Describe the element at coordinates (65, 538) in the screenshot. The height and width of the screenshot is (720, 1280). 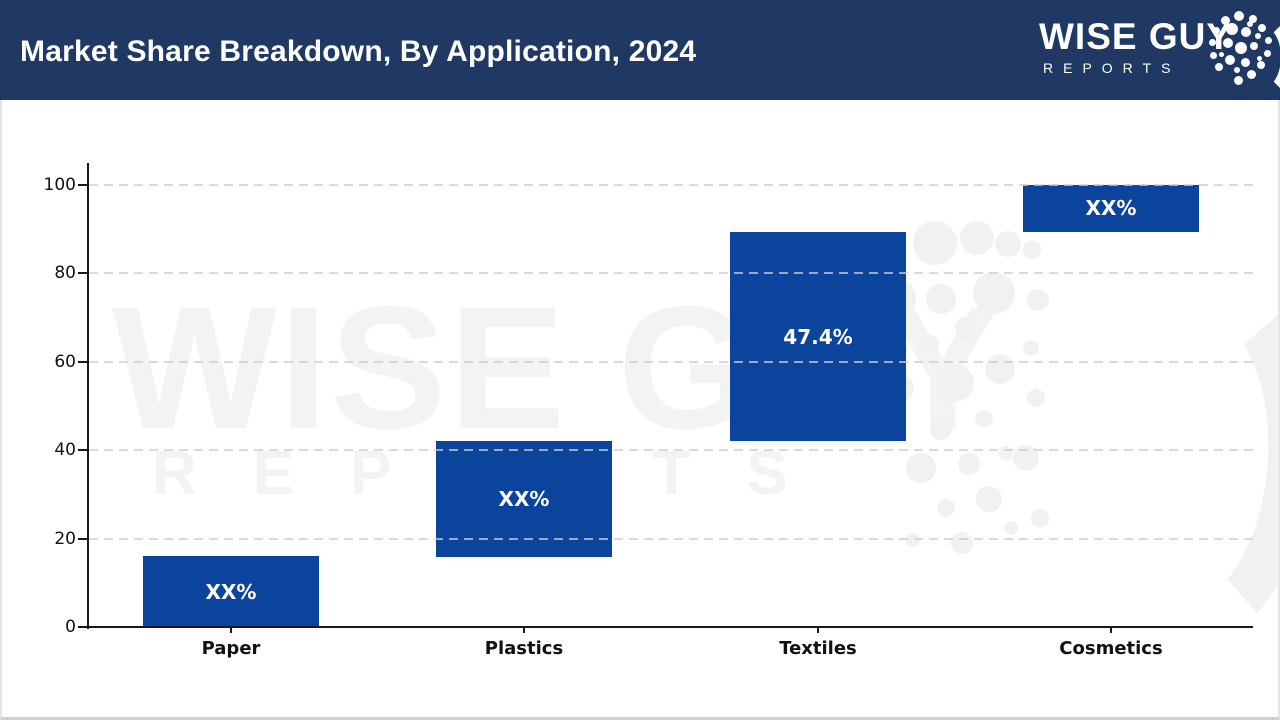
I see `y-tick-label-20: 20` at that location.